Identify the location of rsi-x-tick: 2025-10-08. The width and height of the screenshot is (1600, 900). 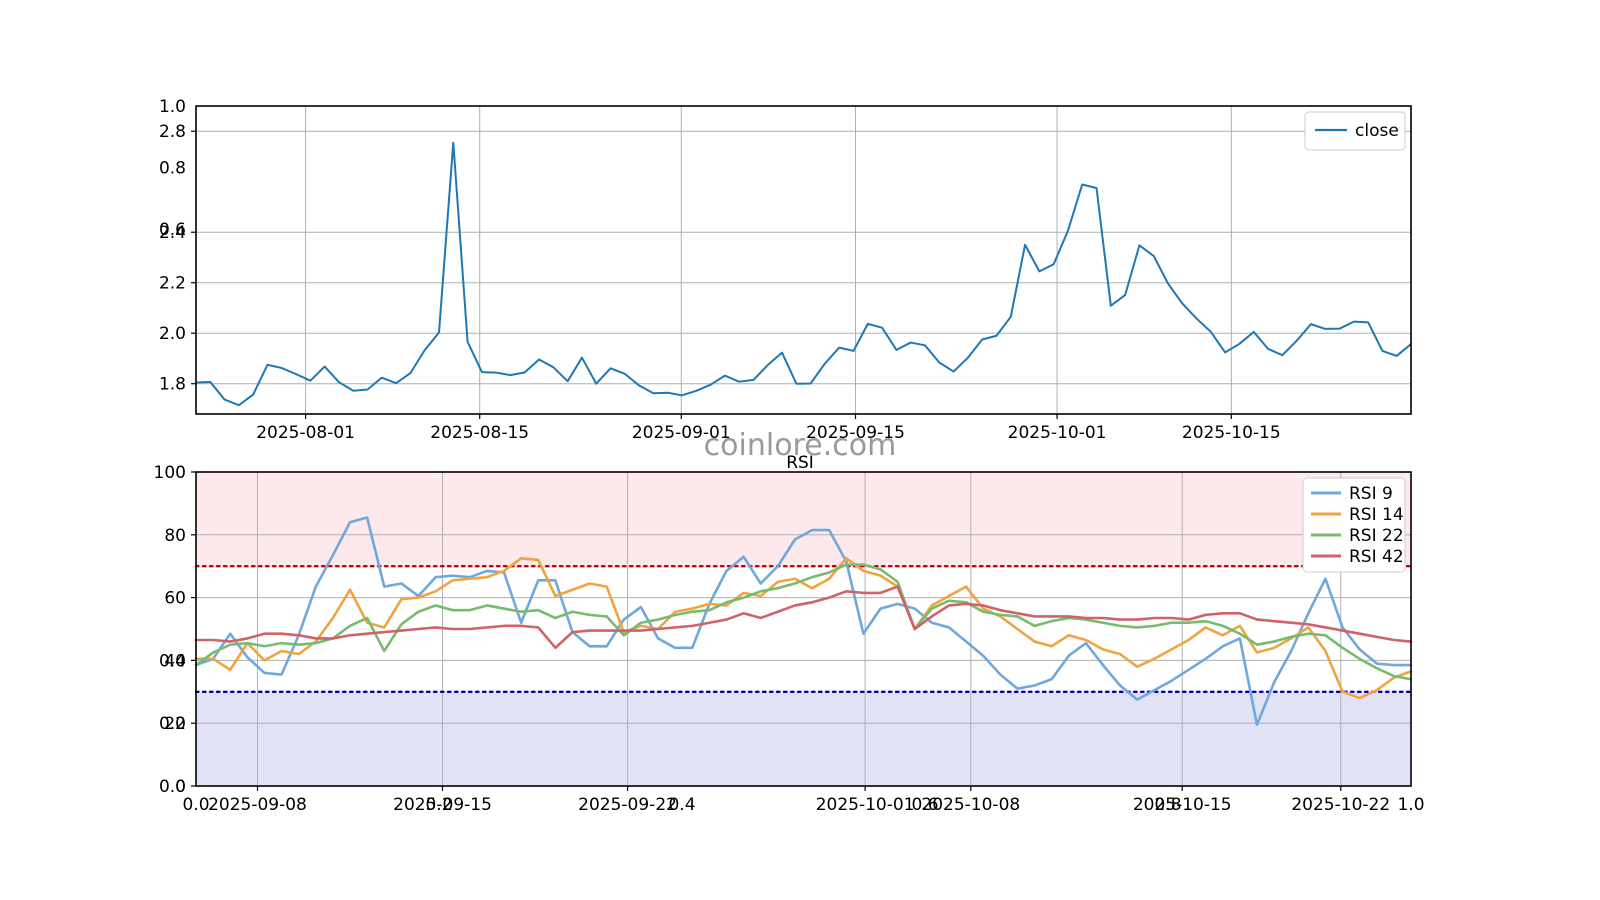
(970, 805).